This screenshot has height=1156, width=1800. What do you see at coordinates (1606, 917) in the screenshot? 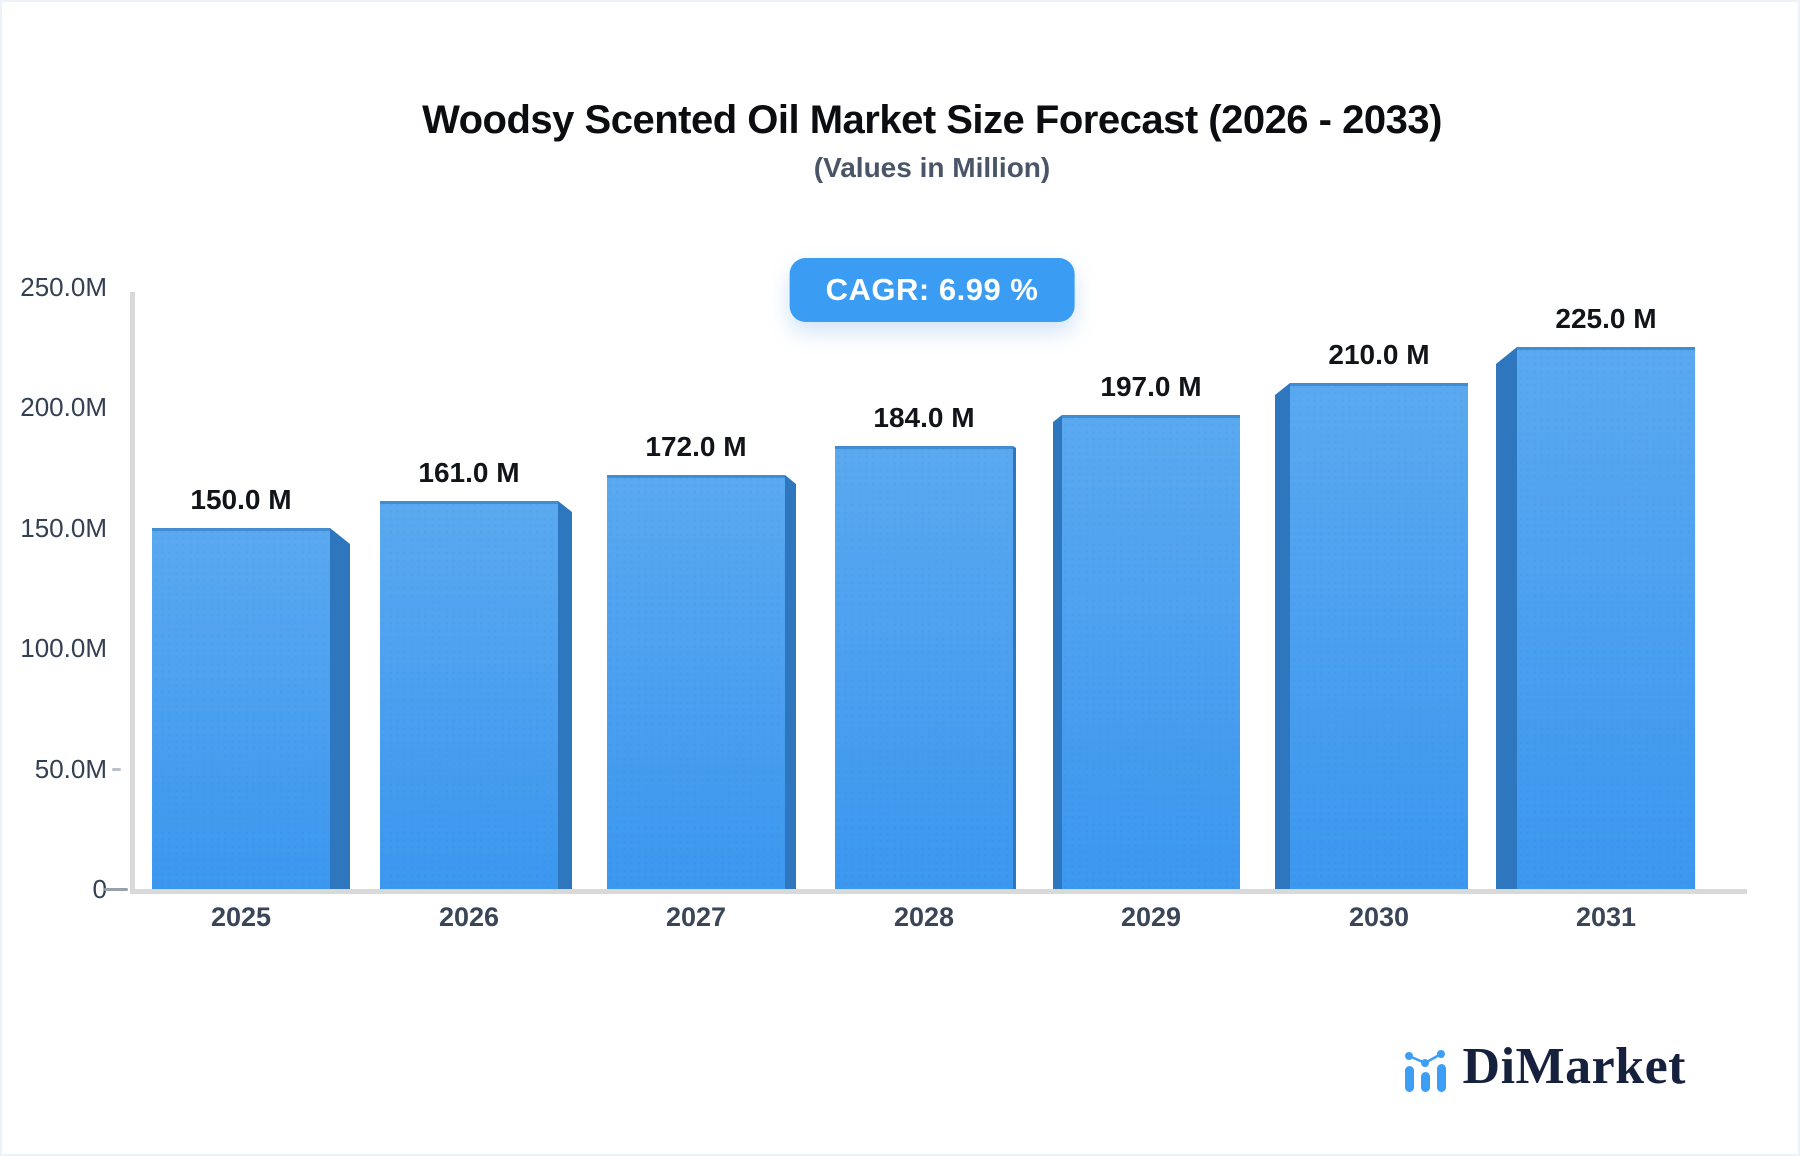
I see `x-axis-label-2031: 2031` at bounding box center [1606, 917].